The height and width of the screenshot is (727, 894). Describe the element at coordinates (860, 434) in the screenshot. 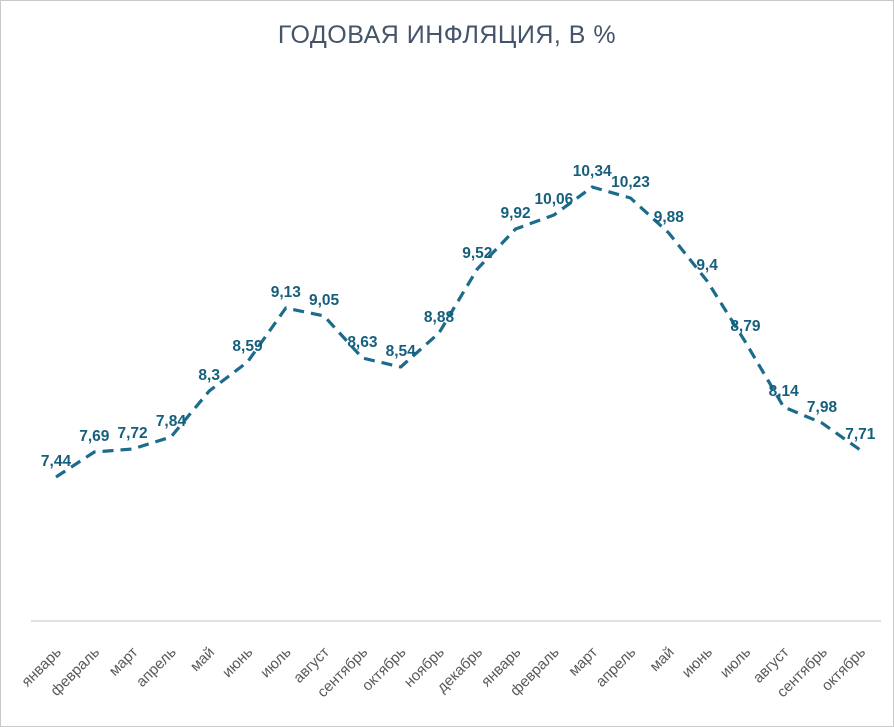

I see `data-point-label: 7,71` at that location.